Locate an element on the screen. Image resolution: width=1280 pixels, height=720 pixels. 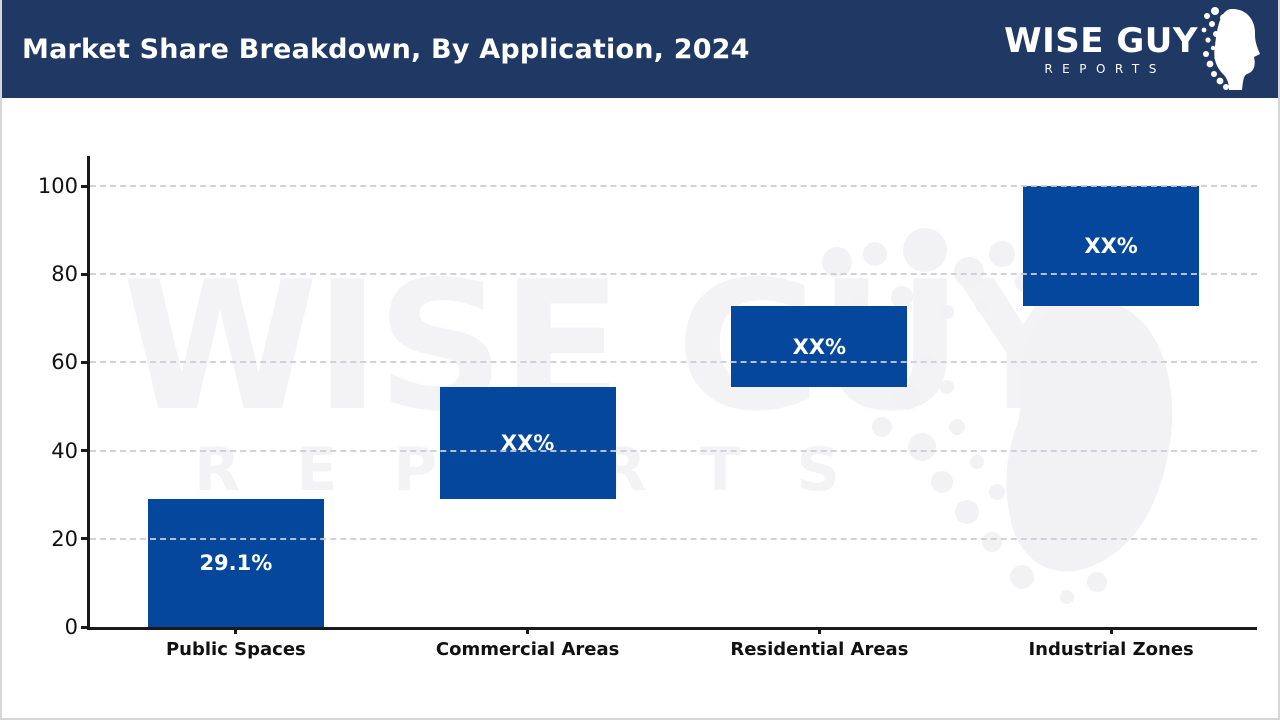
bar-value-label: 29.1% is located at coordinates (236, 562).